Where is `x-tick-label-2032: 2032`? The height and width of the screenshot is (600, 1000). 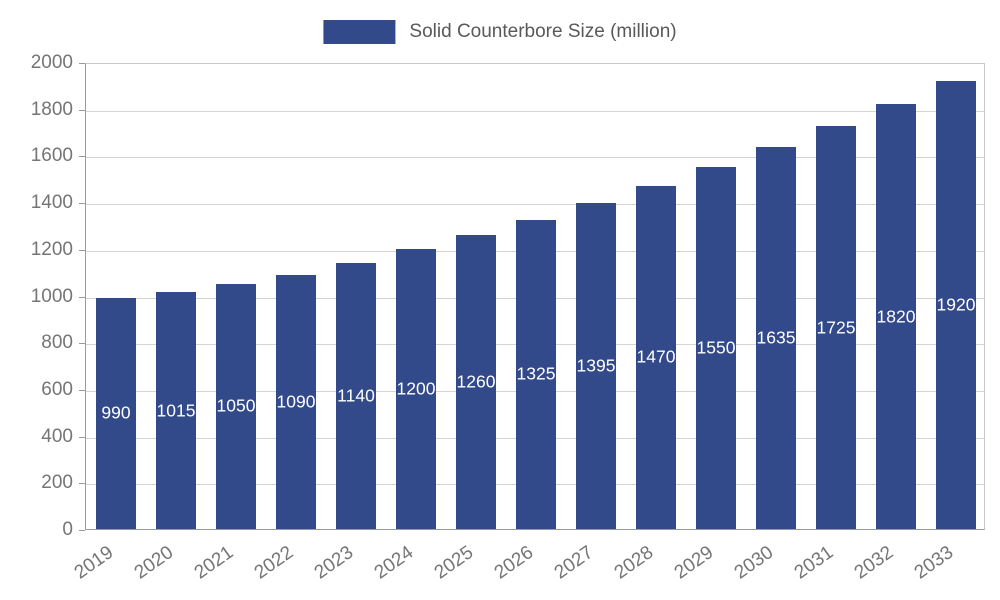
x-tick-label-2032: 2032 is located at coordinates (874, 563).